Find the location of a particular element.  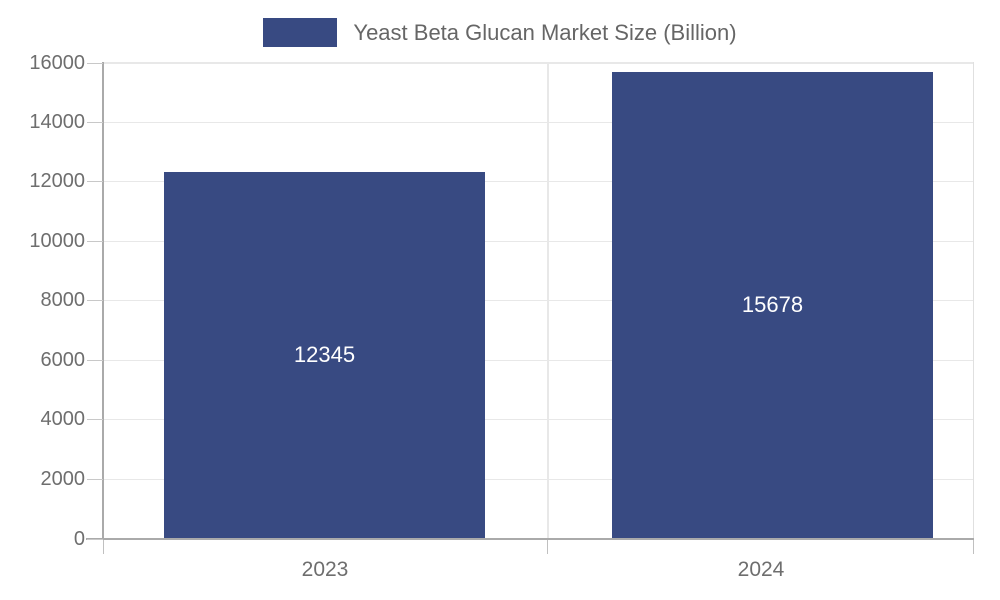

y-tick-16000: 16000 is located at coordinates (42, 63).